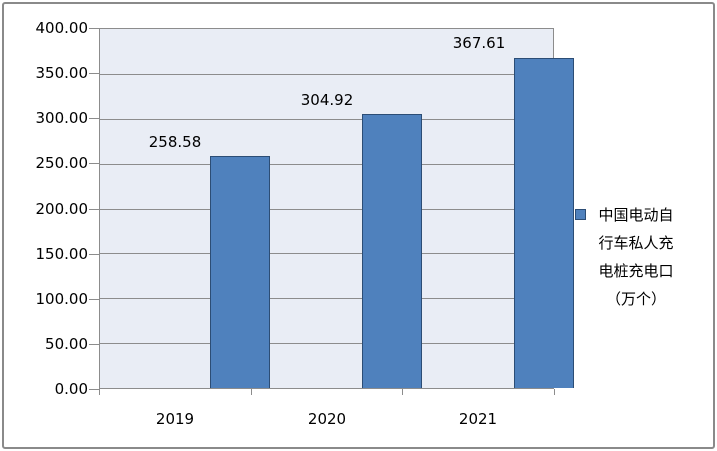  I want to click on y-axis-tick-label: 350.00, so click(62, 73).